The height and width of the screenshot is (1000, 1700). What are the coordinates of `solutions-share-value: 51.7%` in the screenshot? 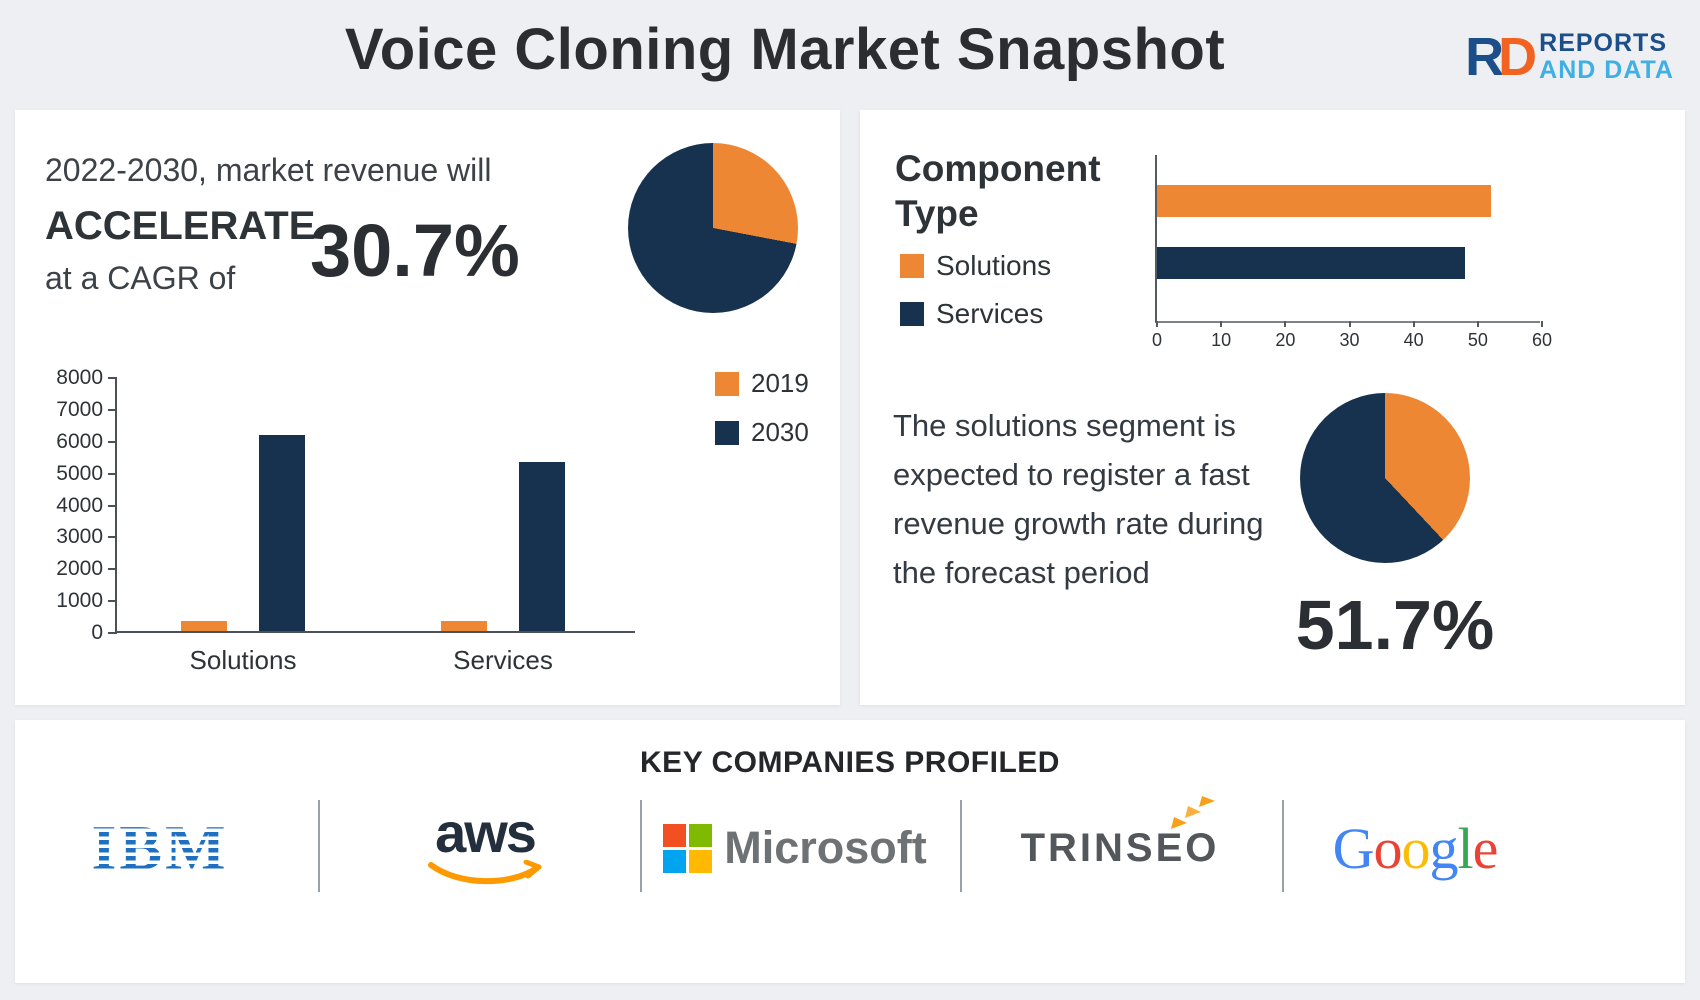 It's located at (1395, 625).